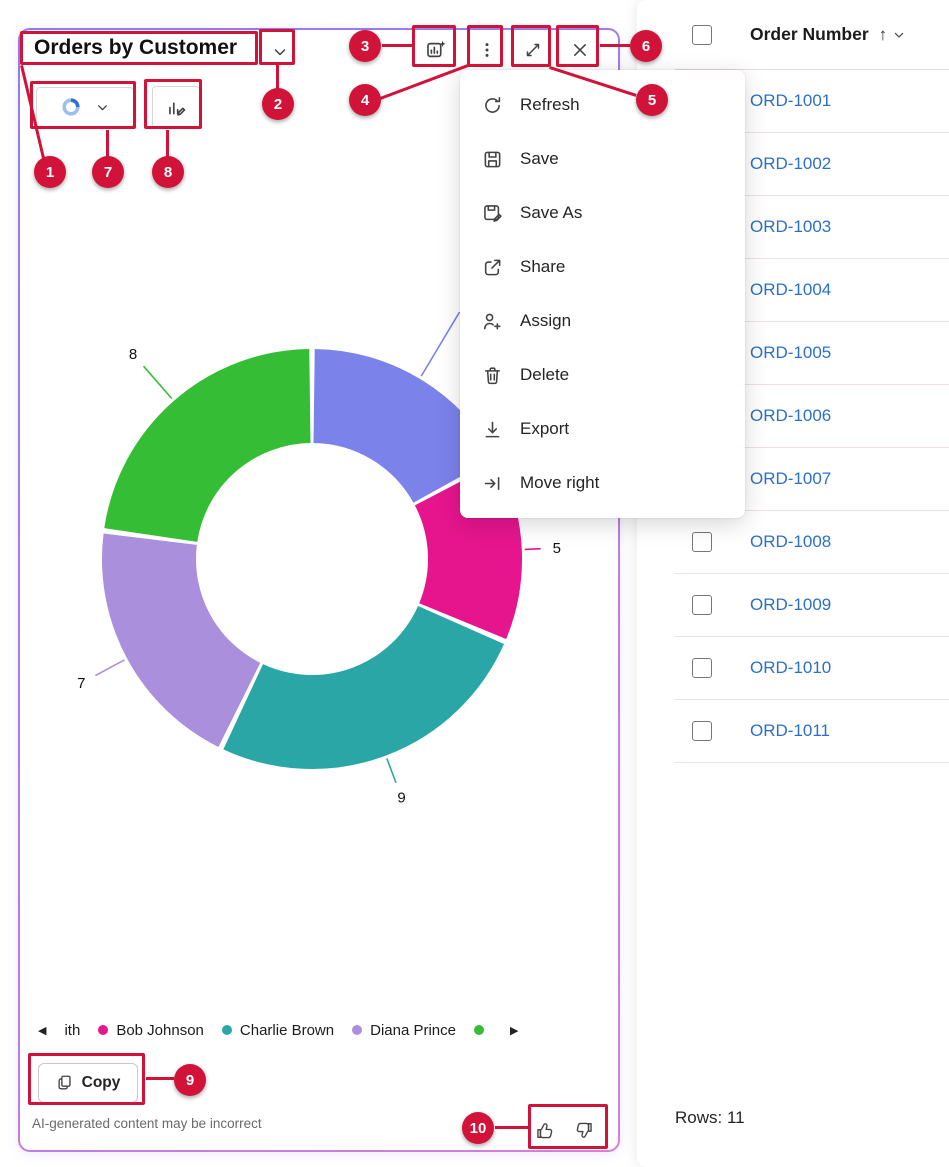 This screenshot has height=1167, width=949. Describe the element at coordinates (492, 267) in the screenshot. I see `share-icon` at that location.